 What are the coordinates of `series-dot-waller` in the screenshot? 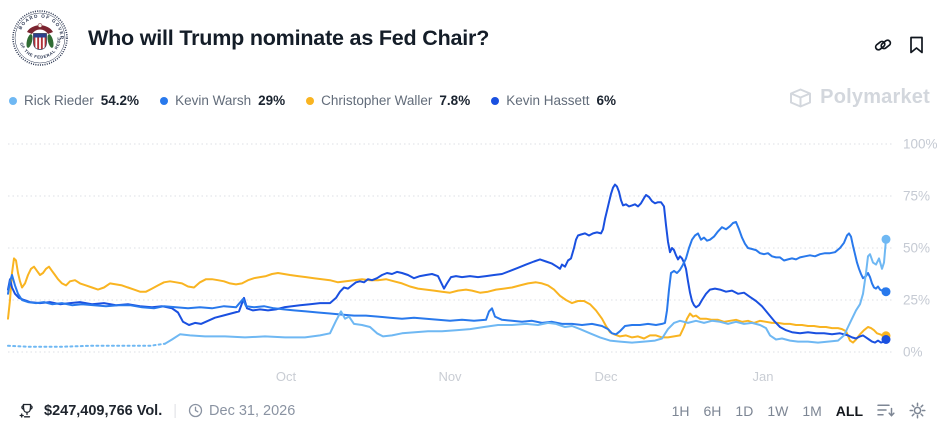 It's located at (310, 100).